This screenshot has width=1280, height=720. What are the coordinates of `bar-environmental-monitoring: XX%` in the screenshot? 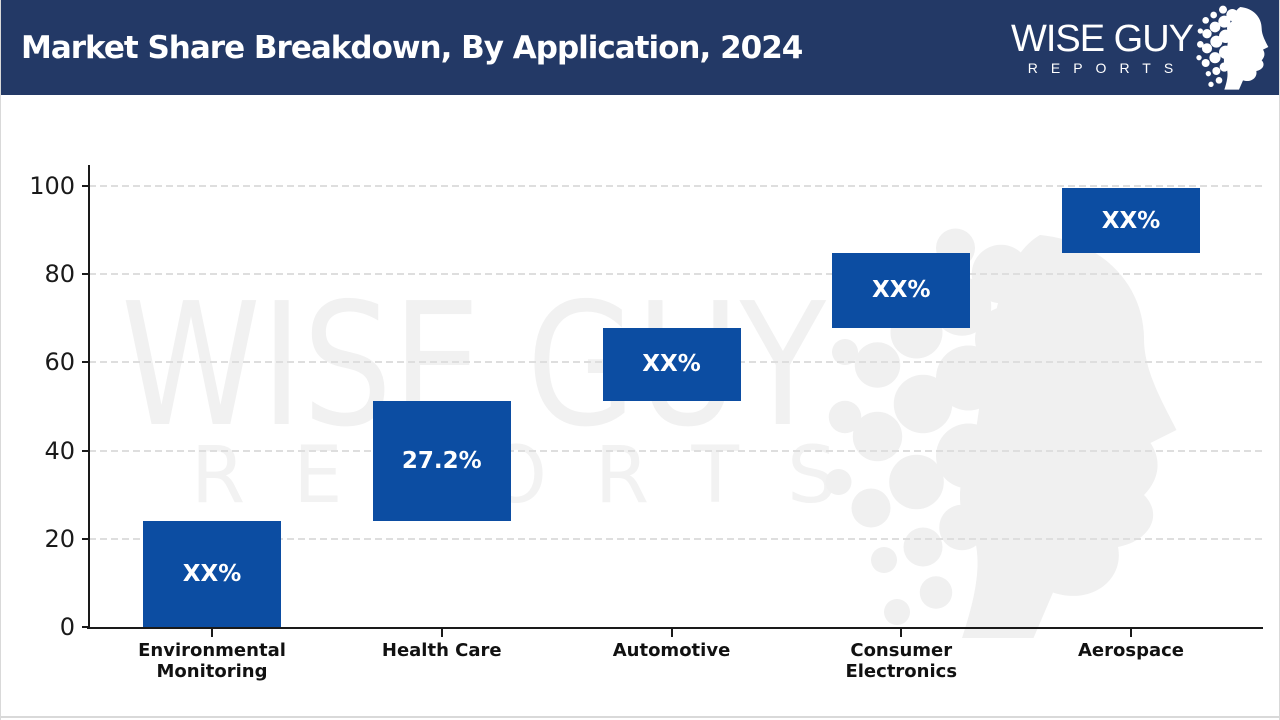 It's located at (212, 574).